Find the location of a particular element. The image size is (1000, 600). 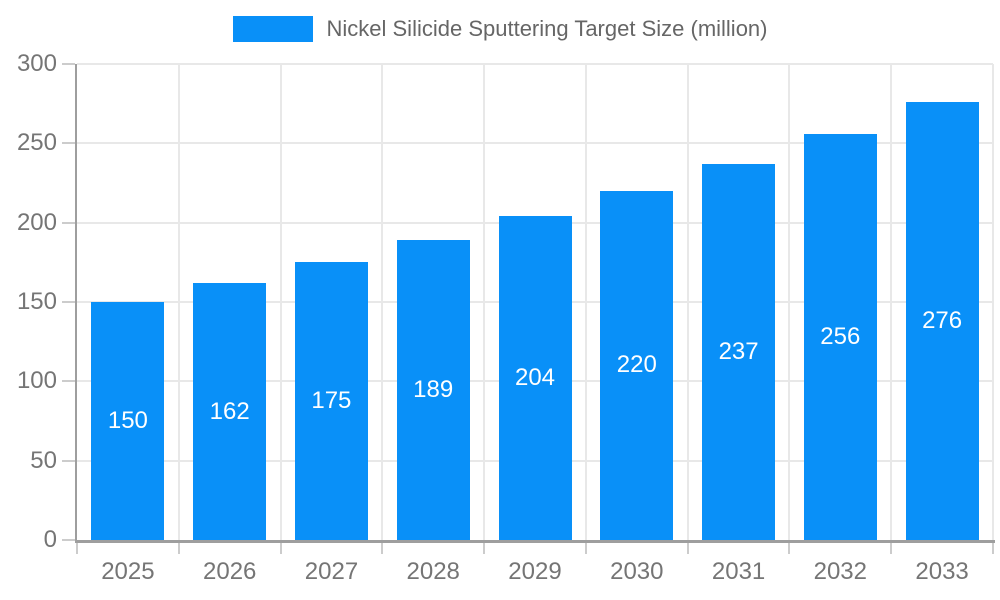

bar-2032: 256 is located at coordinates (840, 336).